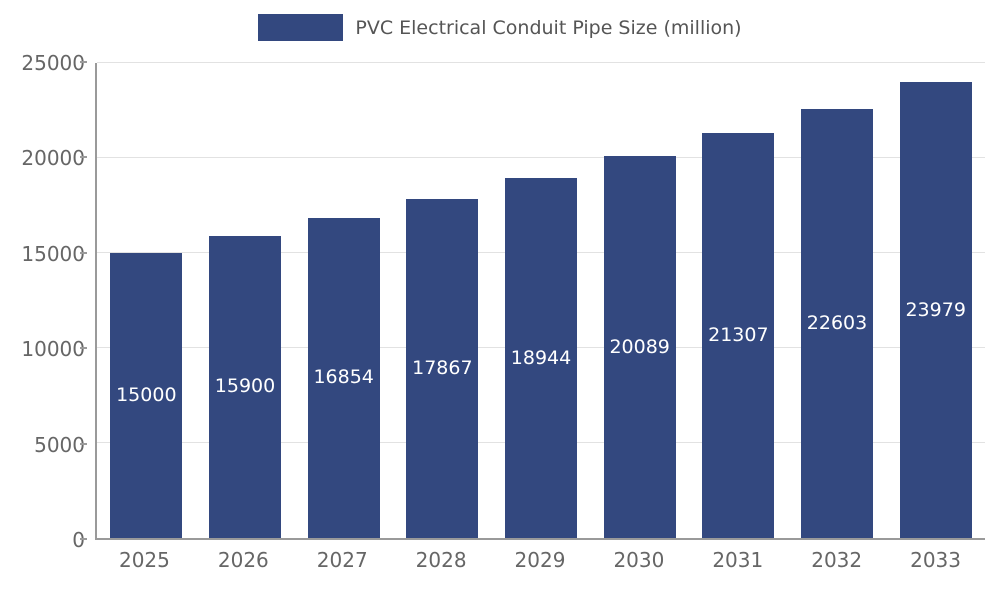 The width and height of the screenshot is (1000, 600). What do you see at coordinates (53, 349) in the screenshot?
I see `y-axis-tick-label: 10000` at bounding box center [53, 349].